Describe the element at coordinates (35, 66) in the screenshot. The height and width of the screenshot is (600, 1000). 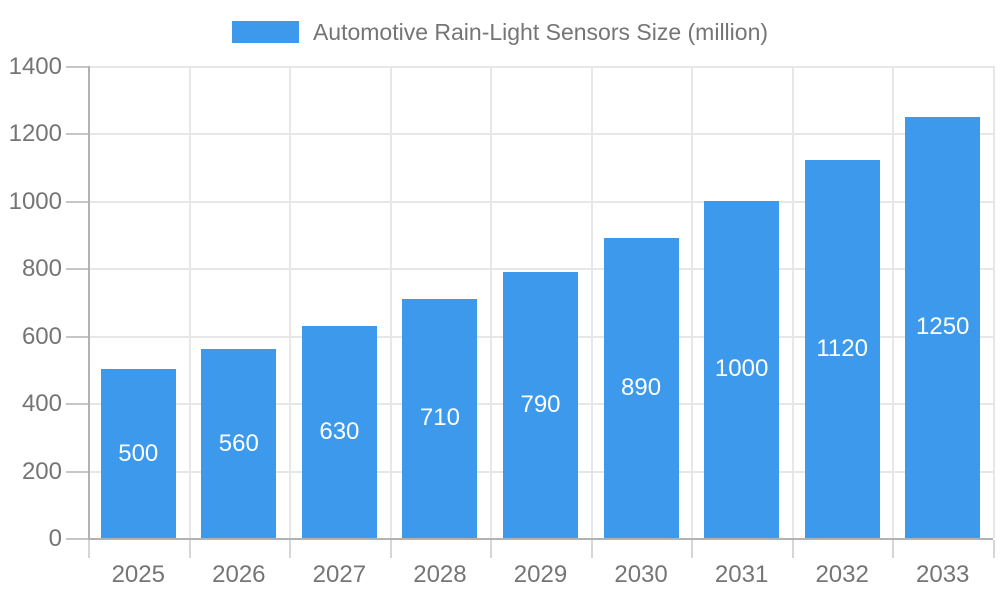
I see `y-axis-label-1400: 1400` at that location.